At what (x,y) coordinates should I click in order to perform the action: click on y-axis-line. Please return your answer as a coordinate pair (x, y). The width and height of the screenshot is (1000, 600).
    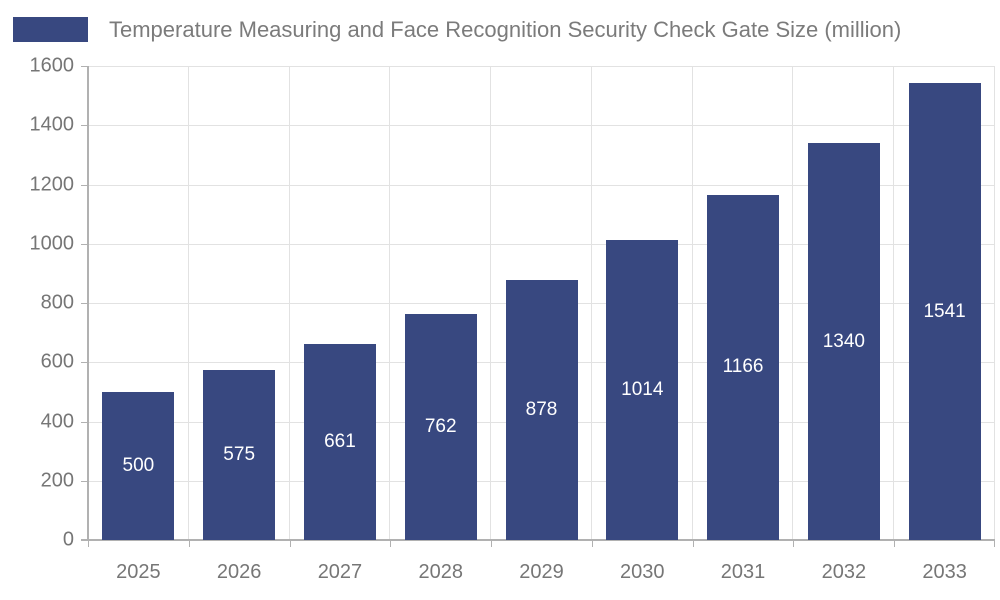
    Looking at the image, I should click on (88, 303).